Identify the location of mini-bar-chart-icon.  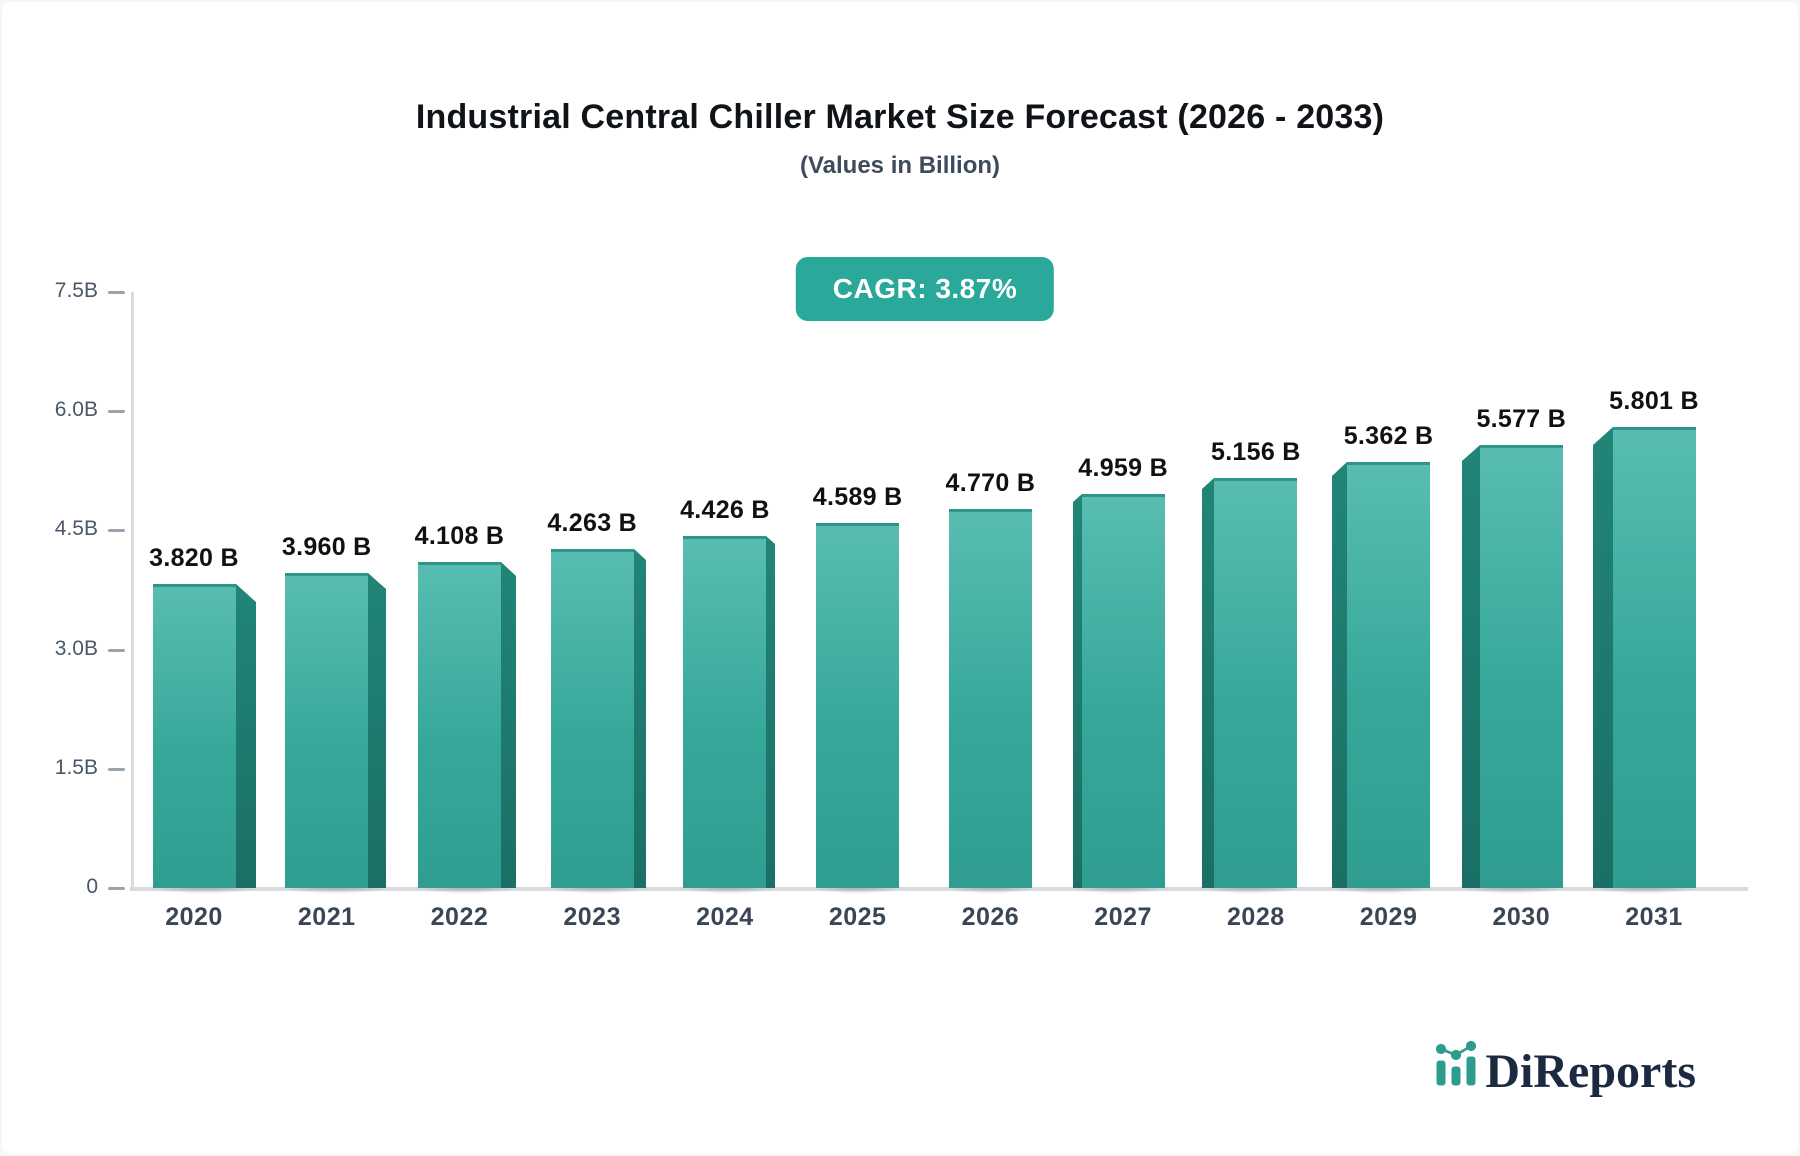
(1456, 1063).